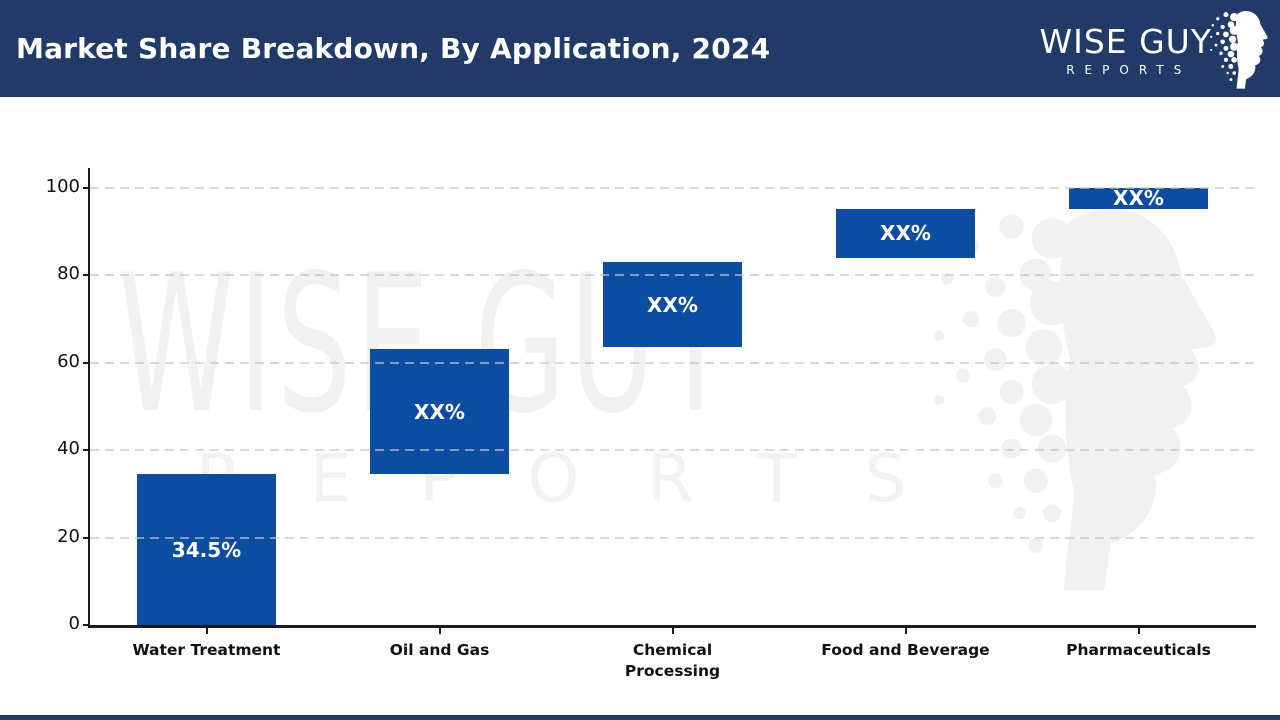  Describe the element at coordinates (68, 448) in the screenshot. I see `y-tick-label: 40` at that location.